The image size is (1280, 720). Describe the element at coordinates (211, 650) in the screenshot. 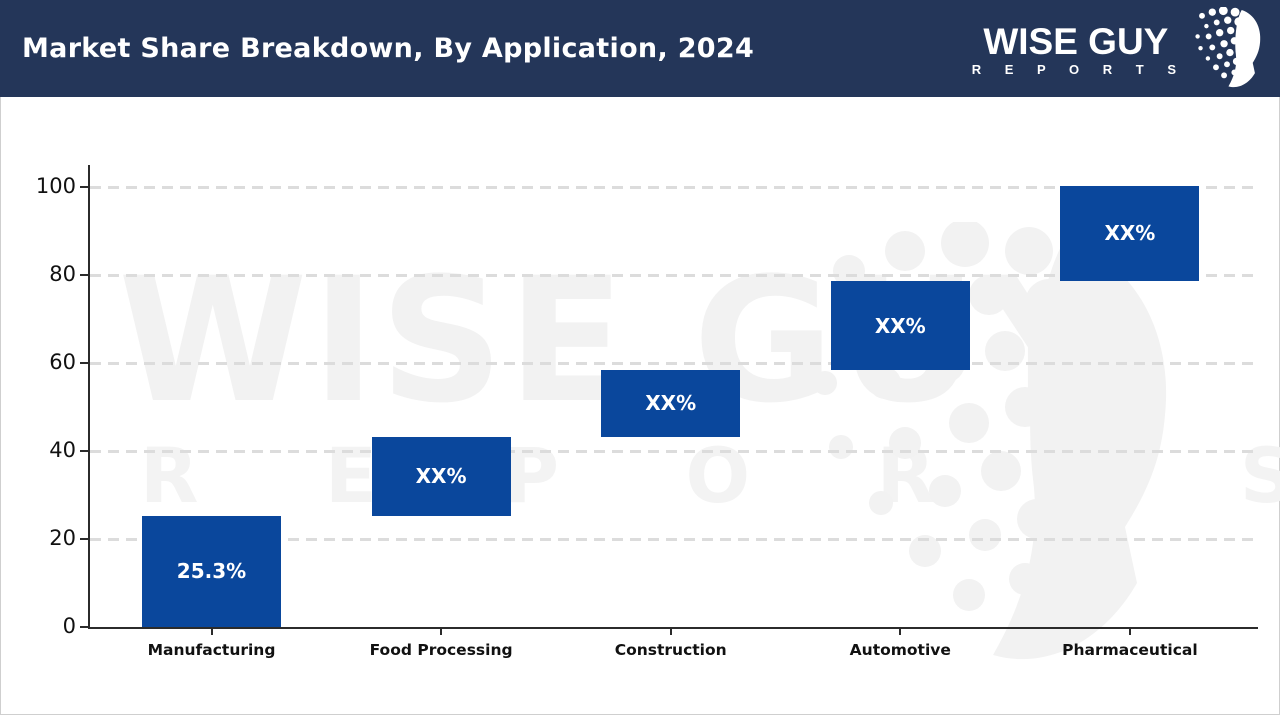

I see `x-category-label: Manufacturing` at that location.